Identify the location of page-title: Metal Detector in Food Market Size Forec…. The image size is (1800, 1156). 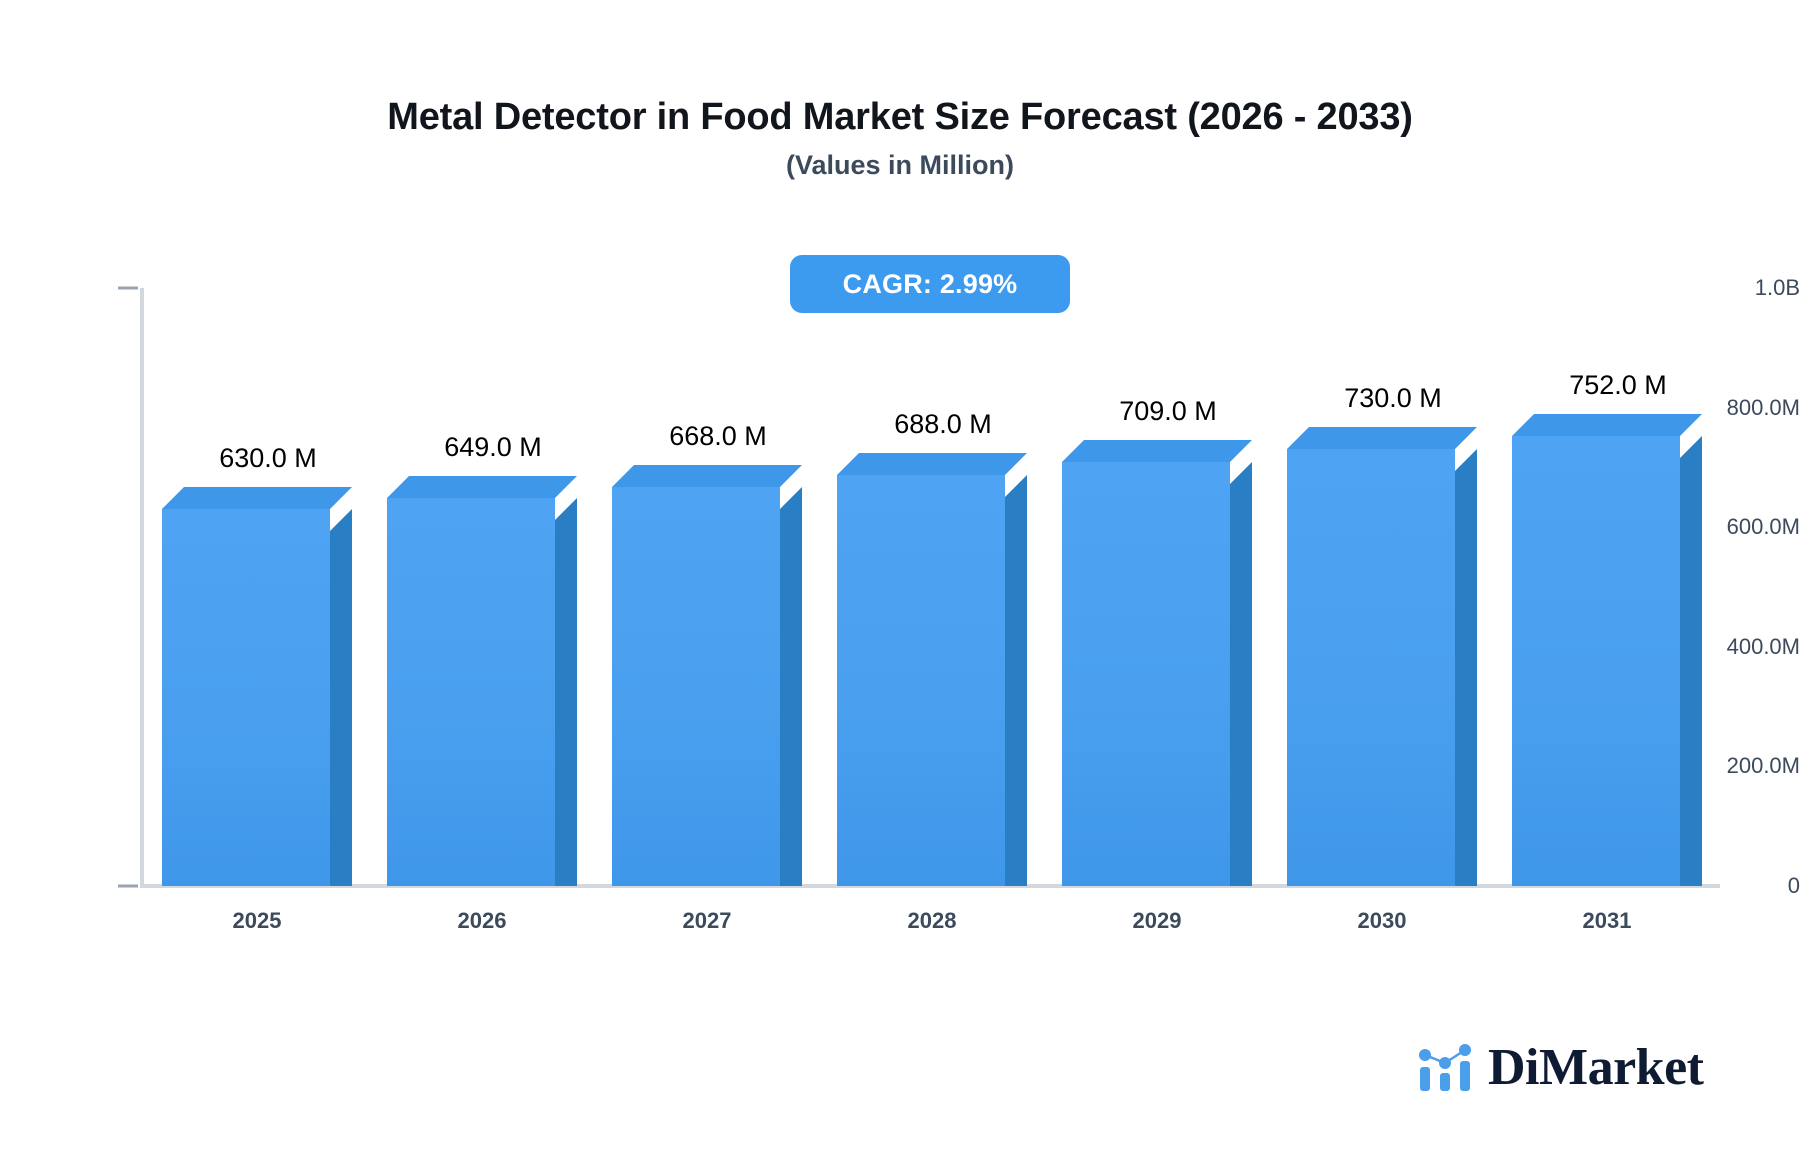
(900, 117).